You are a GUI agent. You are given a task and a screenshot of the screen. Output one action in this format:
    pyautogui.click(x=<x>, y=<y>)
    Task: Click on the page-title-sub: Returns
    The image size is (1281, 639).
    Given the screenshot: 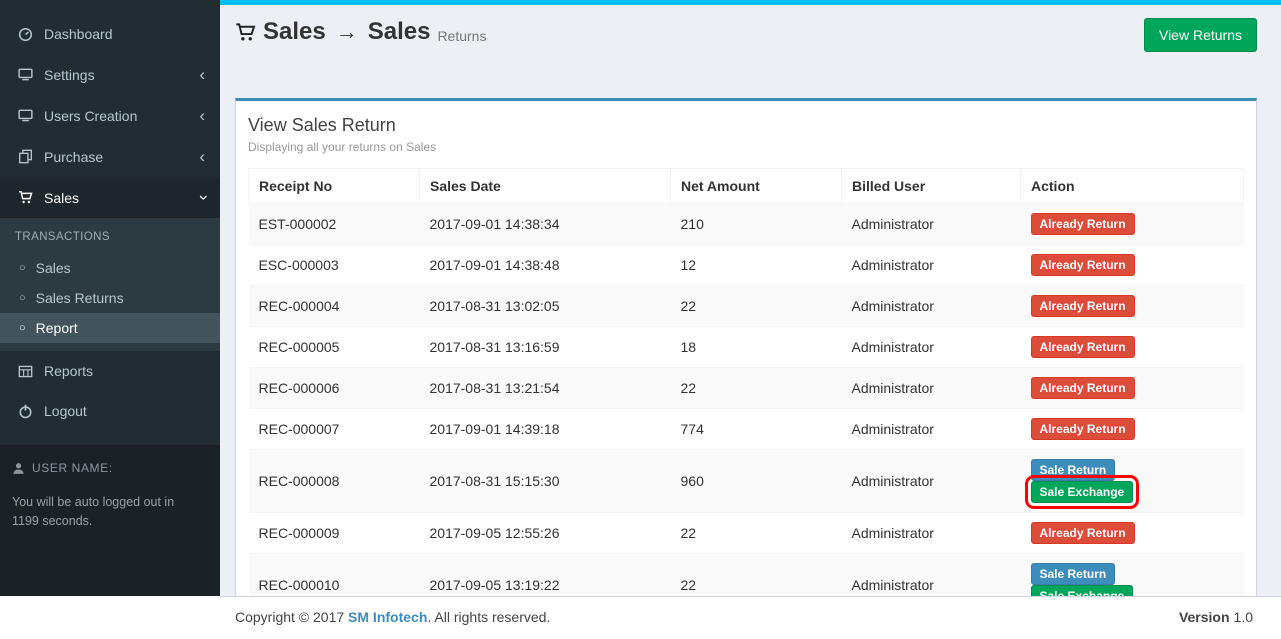 What is the action you would take?
    pyautogui.click(x=462, y=35)
    